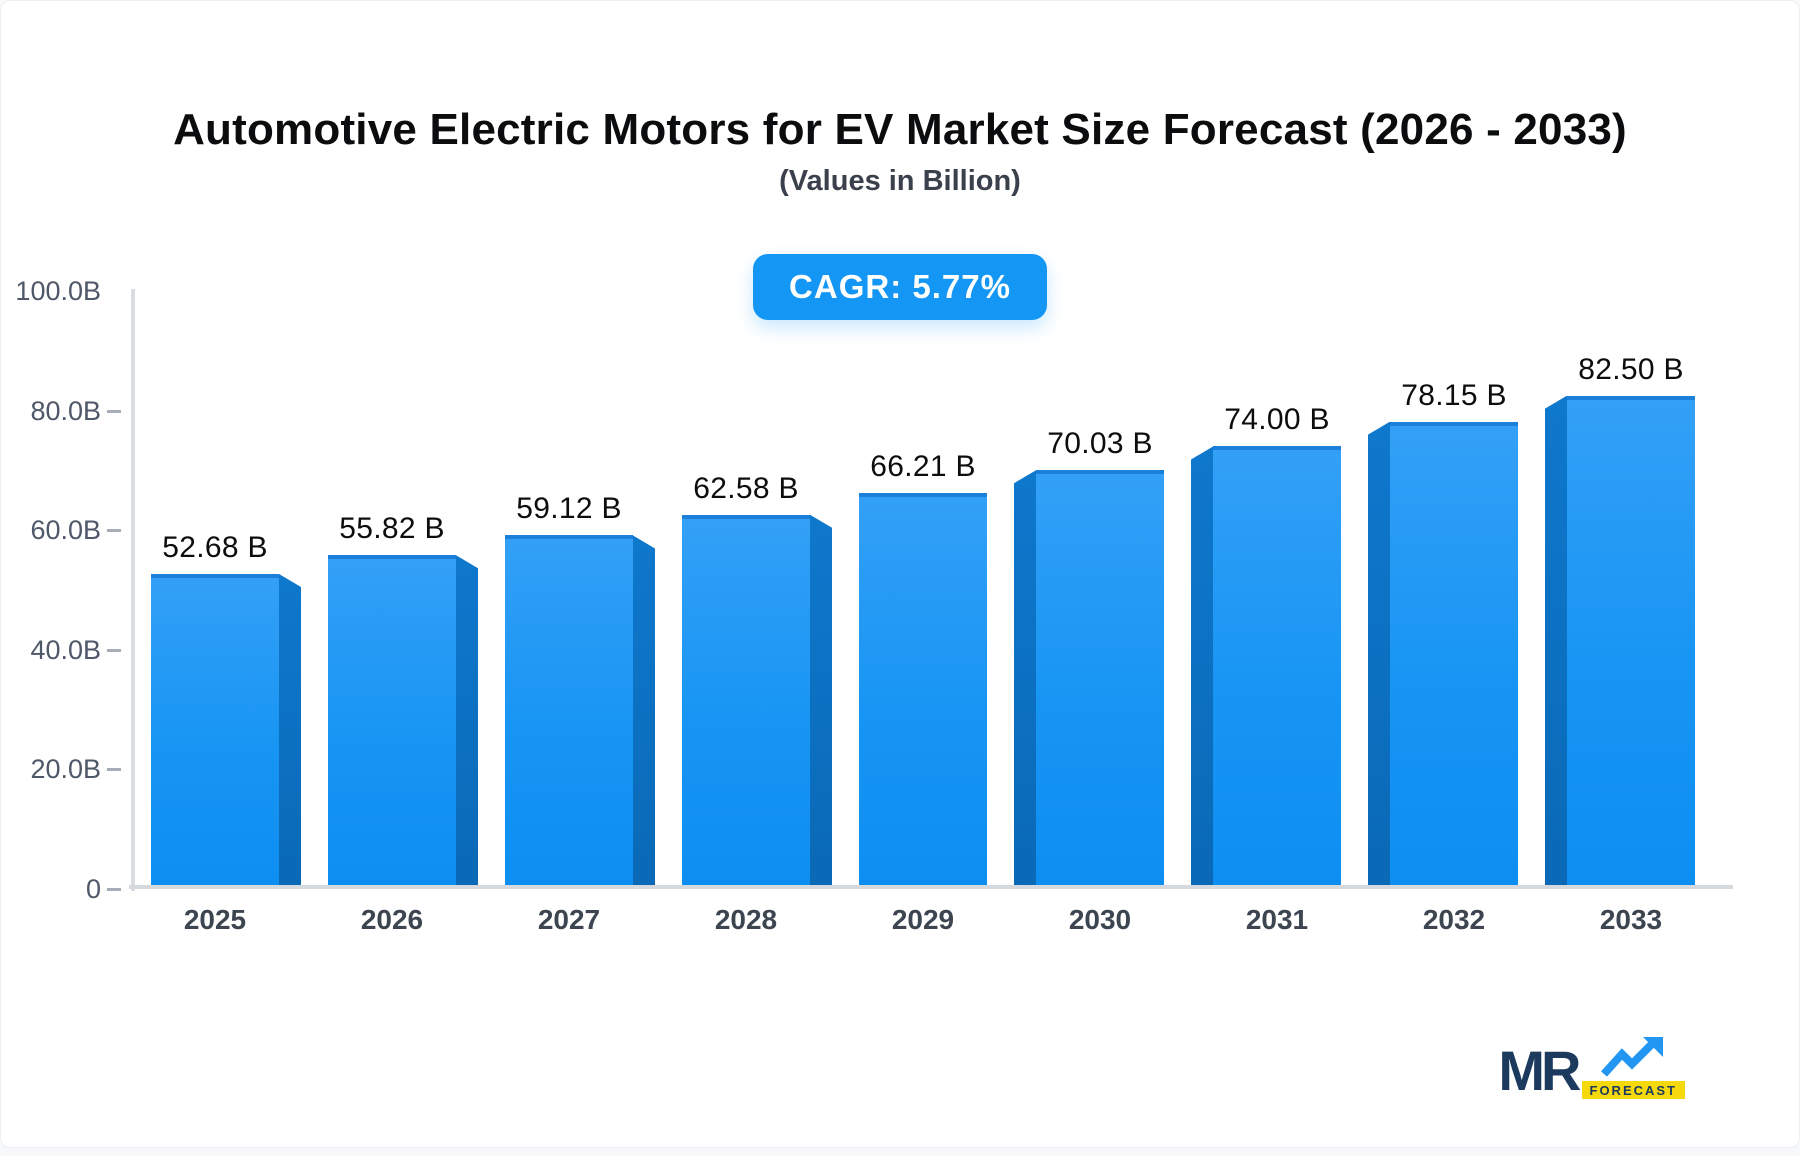 This screenshot has width=1800, height=1156. What do you see at coordinates (923, 919) in the screenshot?
I see `x-tick-label-2029: 2029` at bounding box center [923, 919].